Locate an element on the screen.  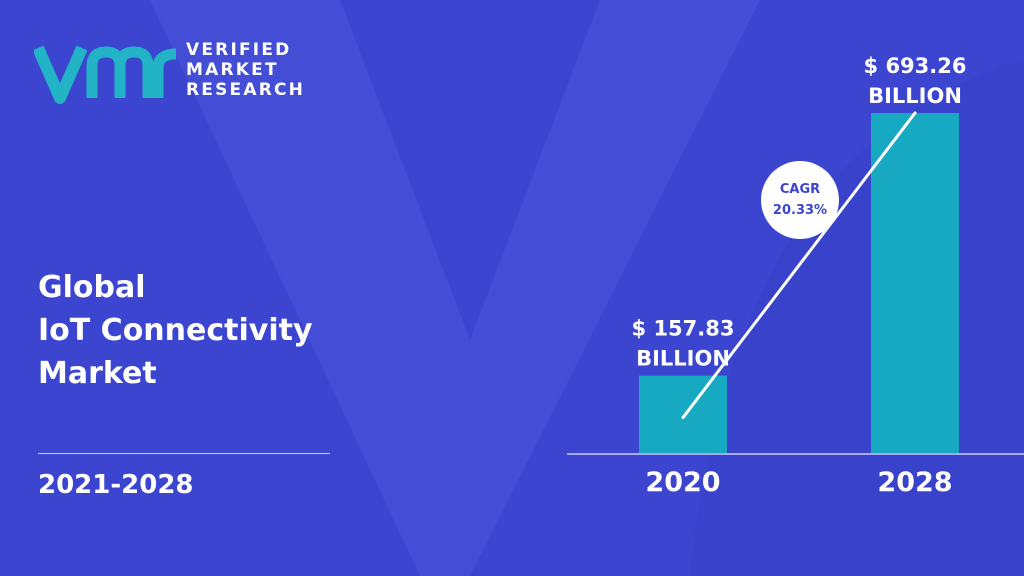
cagr-label: CAGR is located at coordinates (800, 189).